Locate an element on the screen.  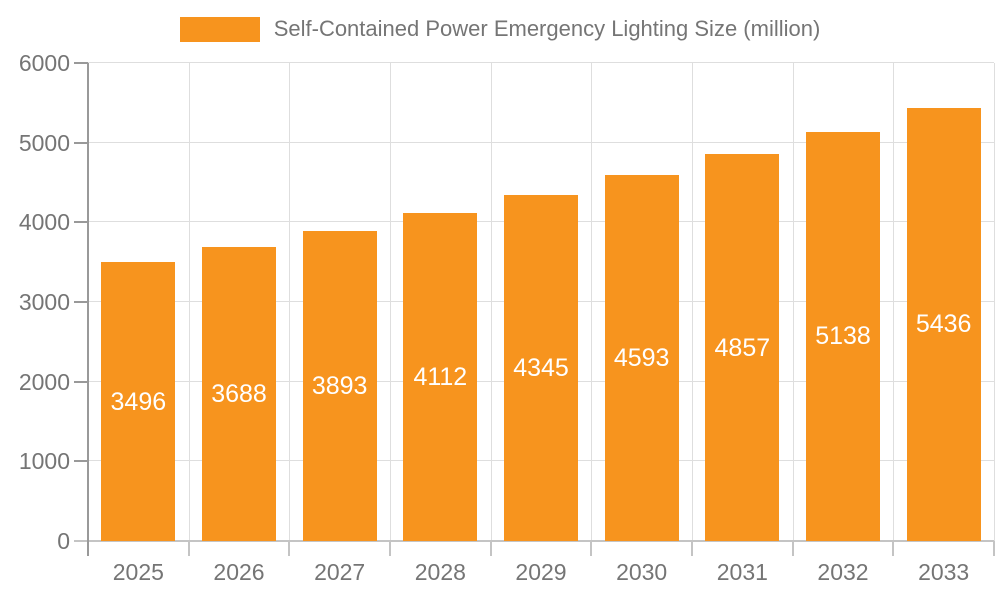
x-axis-tick-label: 2025 is located at coordinates (138, 572).